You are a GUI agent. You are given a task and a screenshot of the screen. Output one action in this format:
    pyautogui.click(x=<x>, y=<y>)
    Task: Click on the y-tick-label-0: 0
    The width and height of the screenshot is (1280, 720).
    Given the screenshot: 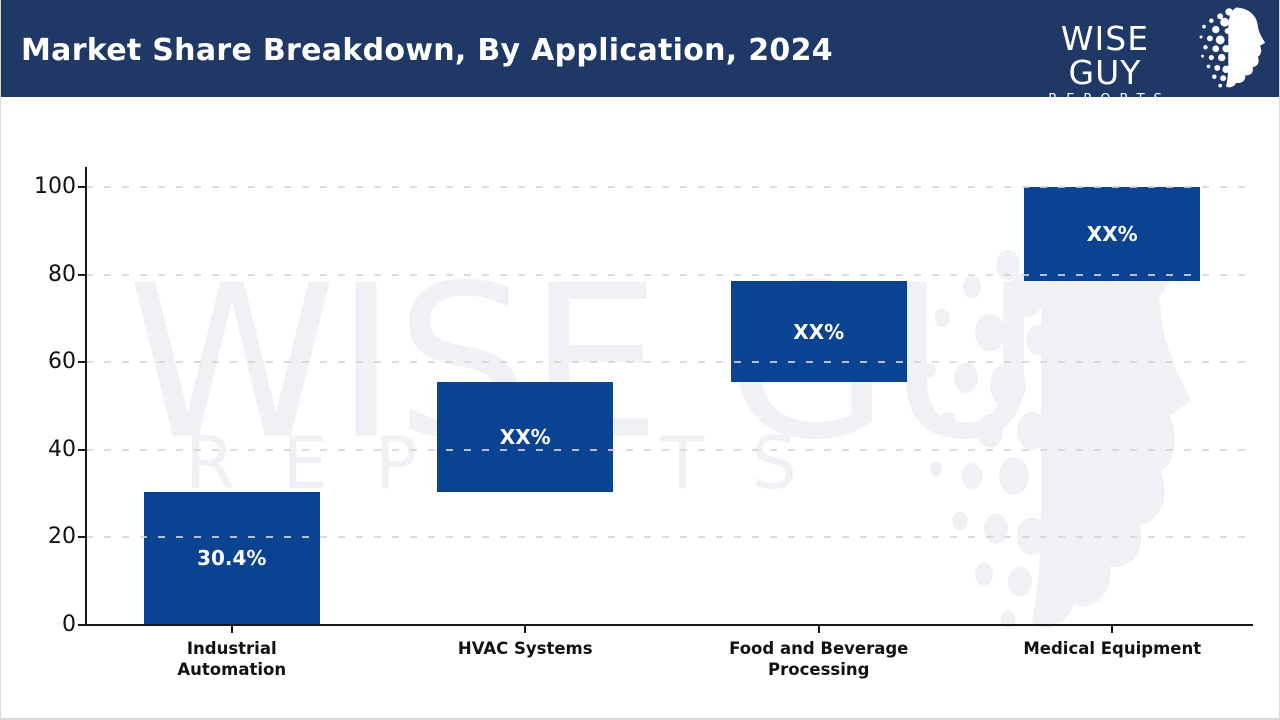 What is the action you would take?
    pyautogui.click(x=69, y=624)
    